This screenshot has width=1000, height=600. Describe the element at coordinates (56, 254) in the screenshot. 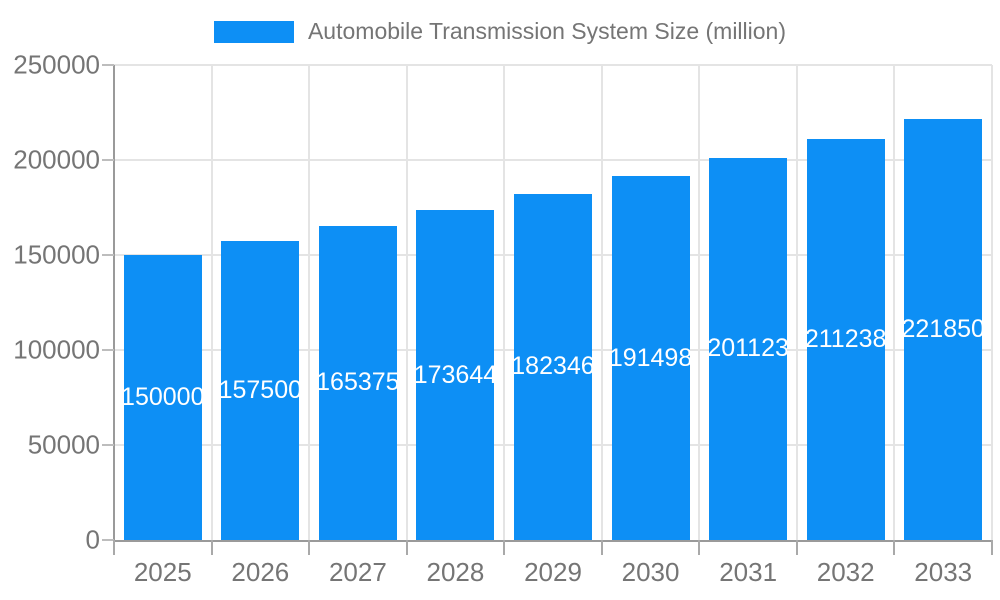

I see `y-axis-tick-label: 150000` at that location.